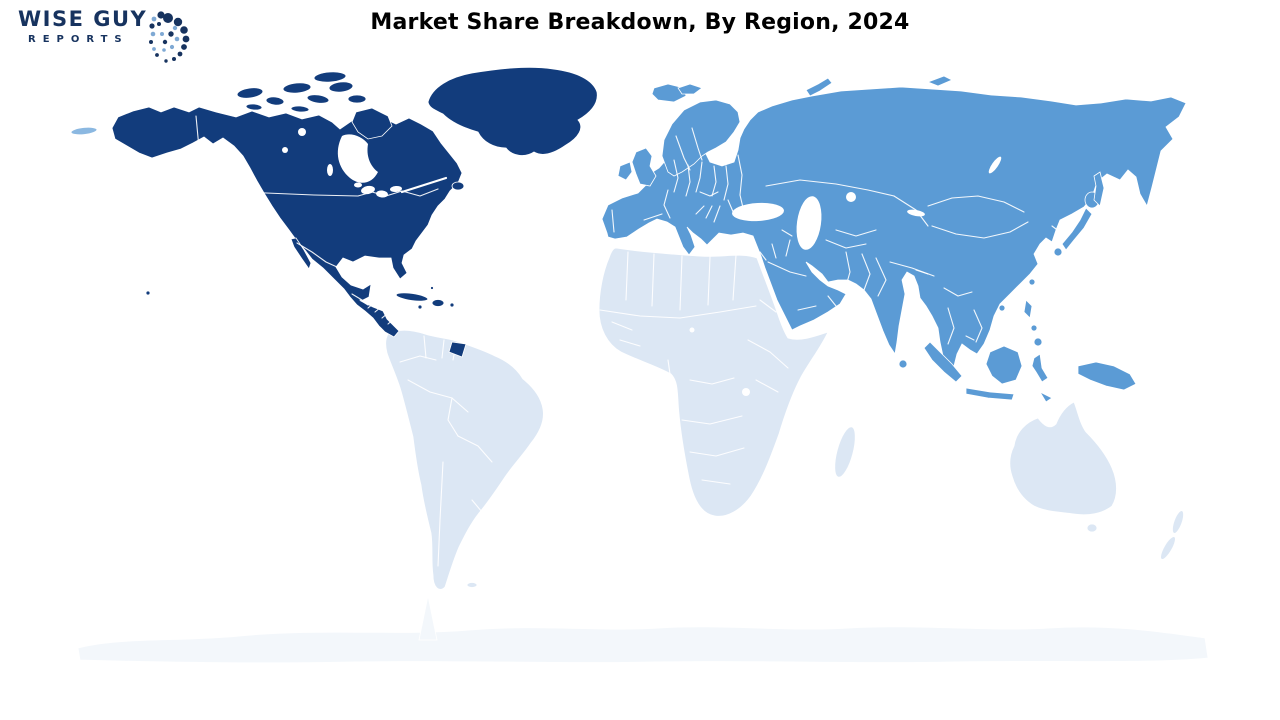 The width and height of the screenshot is (1280, 720). Describe the element at coordinates (78, 40) in the screenshot. I see `logo-subtitle: REPORTS` at that location.